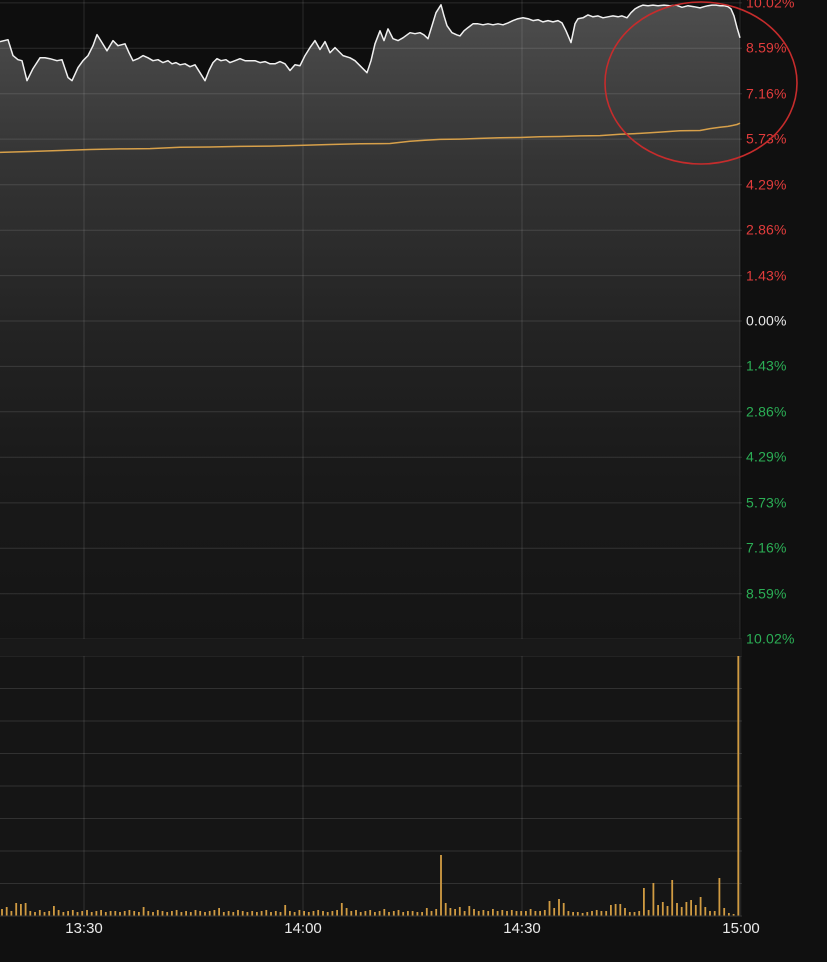  Describe the element at coordinates (766, 593) in the screenshot. I see `y-axis-label: 8.59%` at that location.